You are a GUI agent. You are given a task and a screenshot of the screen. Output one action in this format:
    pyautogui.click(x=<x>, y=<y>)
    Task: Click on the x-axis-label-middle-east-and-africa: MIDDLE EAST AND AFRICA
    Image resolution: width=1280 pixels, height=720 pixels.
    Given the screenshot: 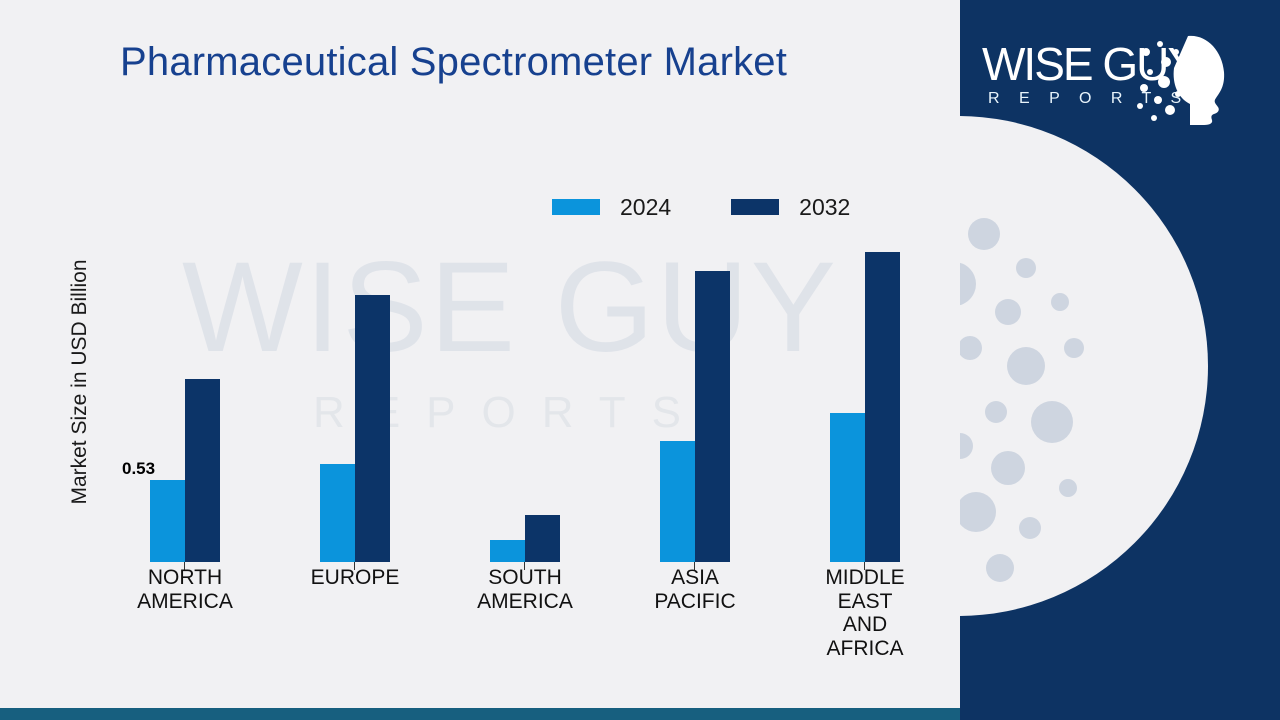 What is the action you would take?
    pyautogui.click(x=865, y=613)
    